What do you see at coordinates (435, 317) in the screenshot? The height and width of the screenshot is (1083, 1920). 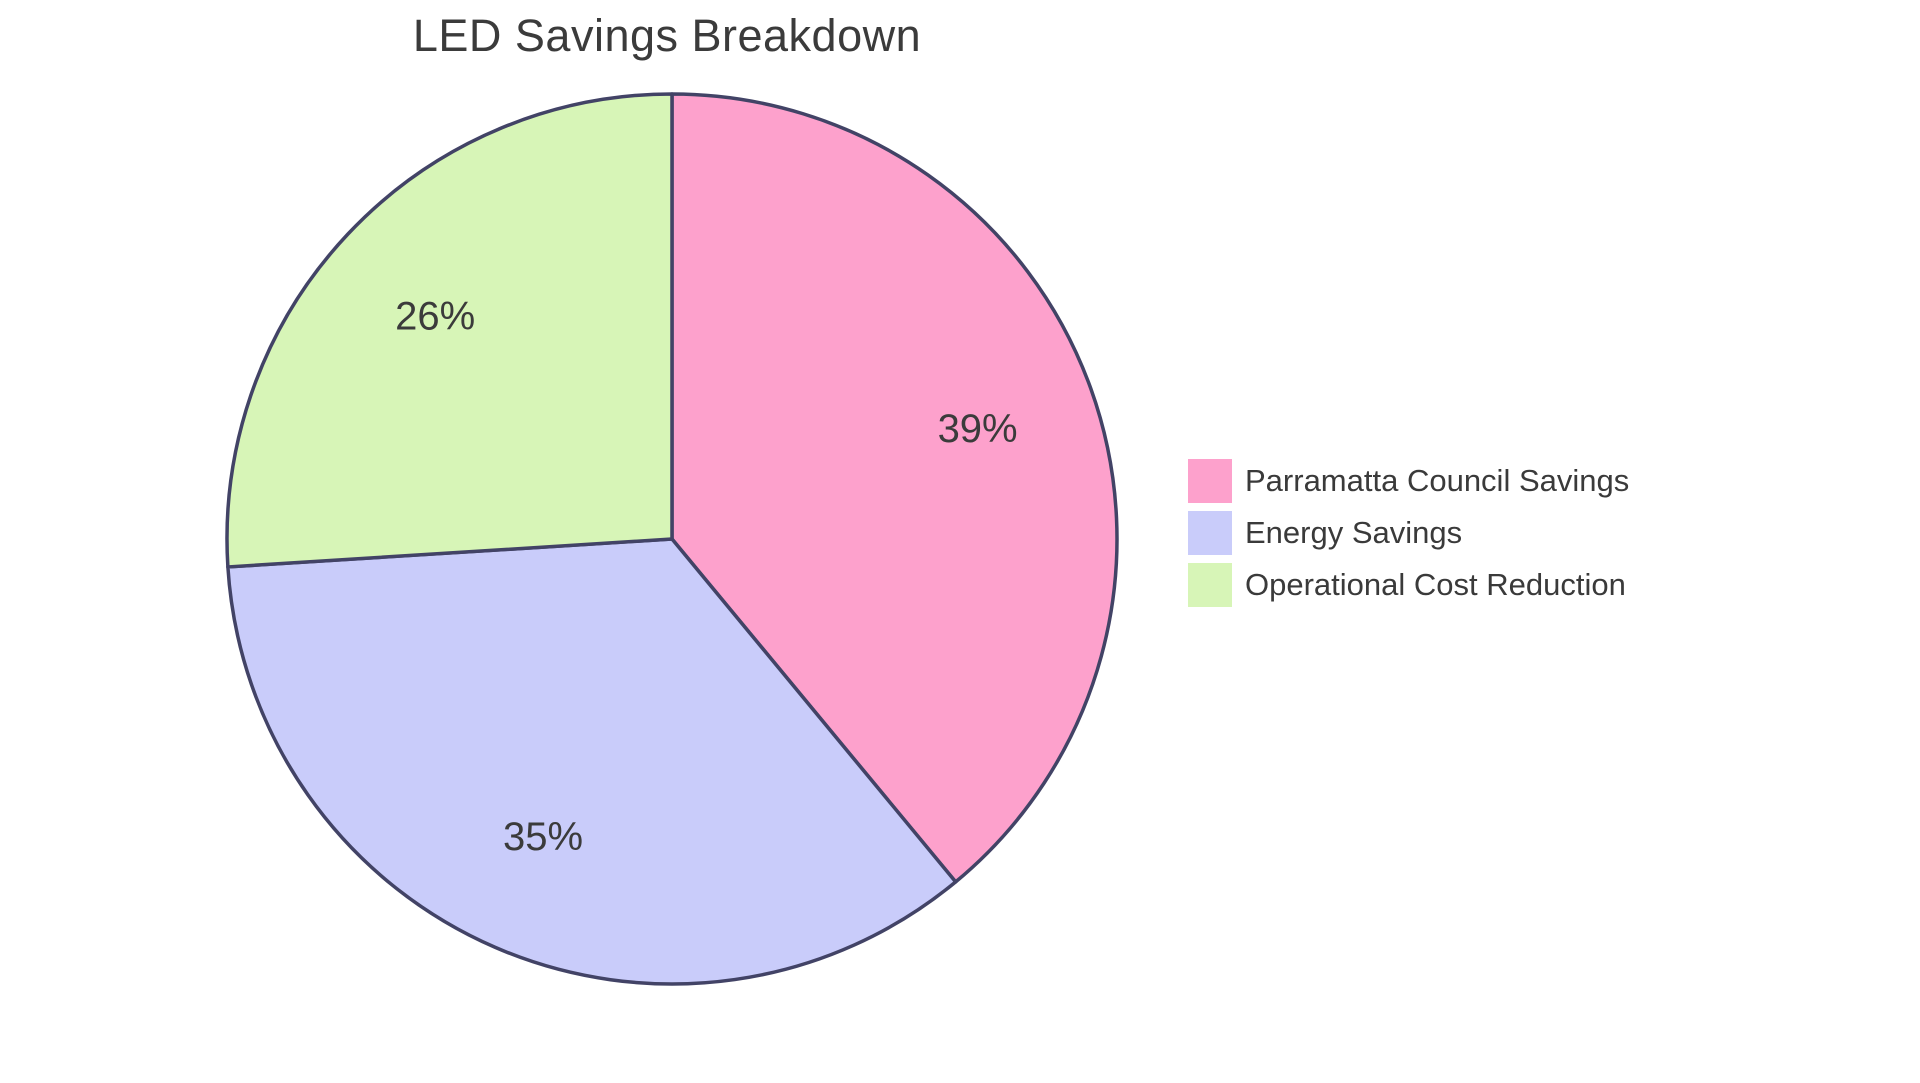 I see `pie-slice-label-2: 26%` at bounding box center [435, 317].